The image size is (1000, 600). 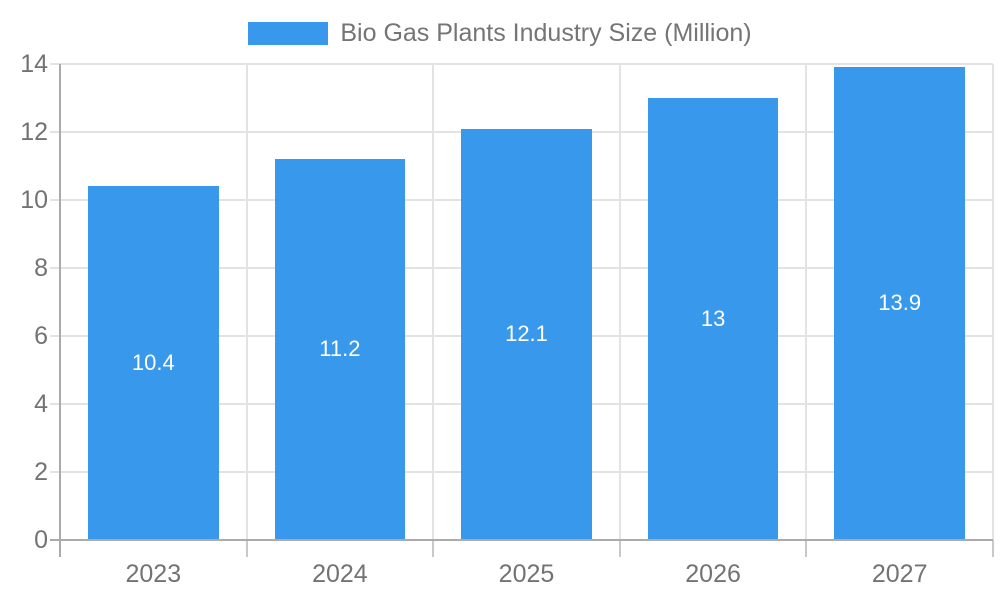 I want to click on y-tick-label: 0, so click(x=41, y=540).